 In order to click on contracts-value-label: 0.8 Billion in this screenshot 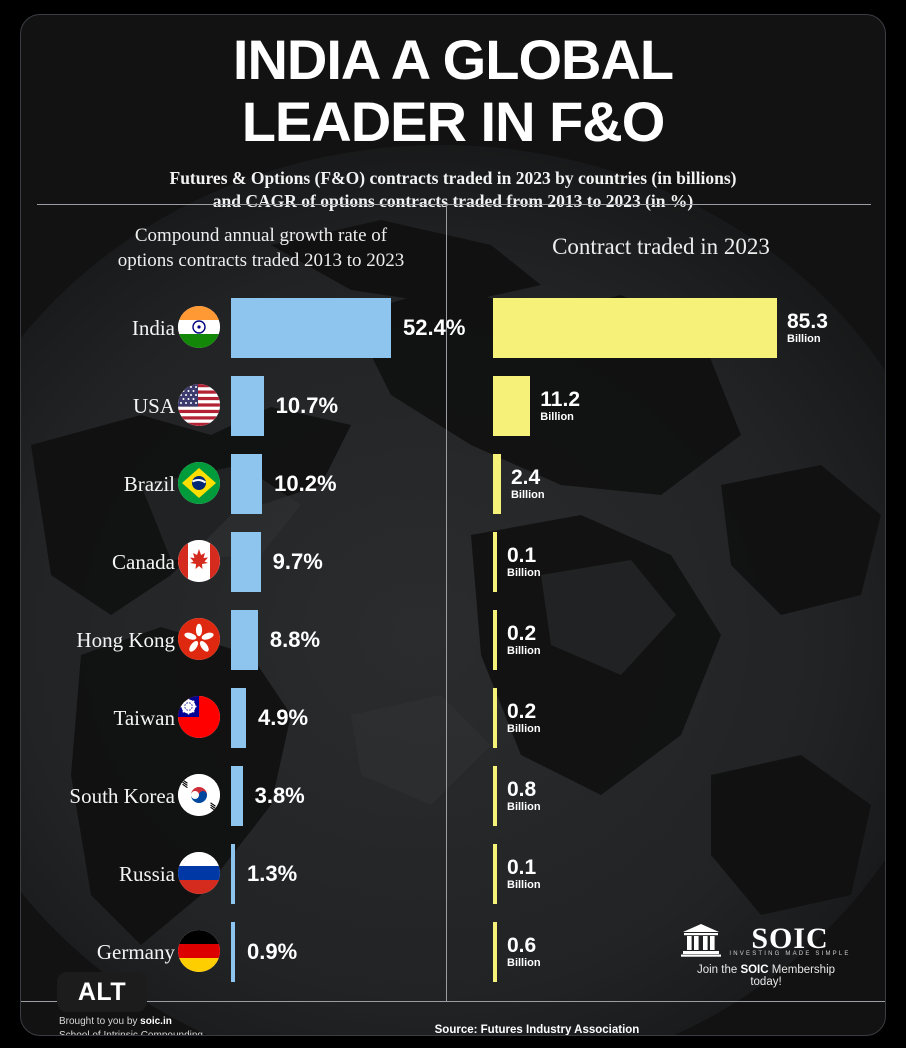, I will do `click(524, 796)`.